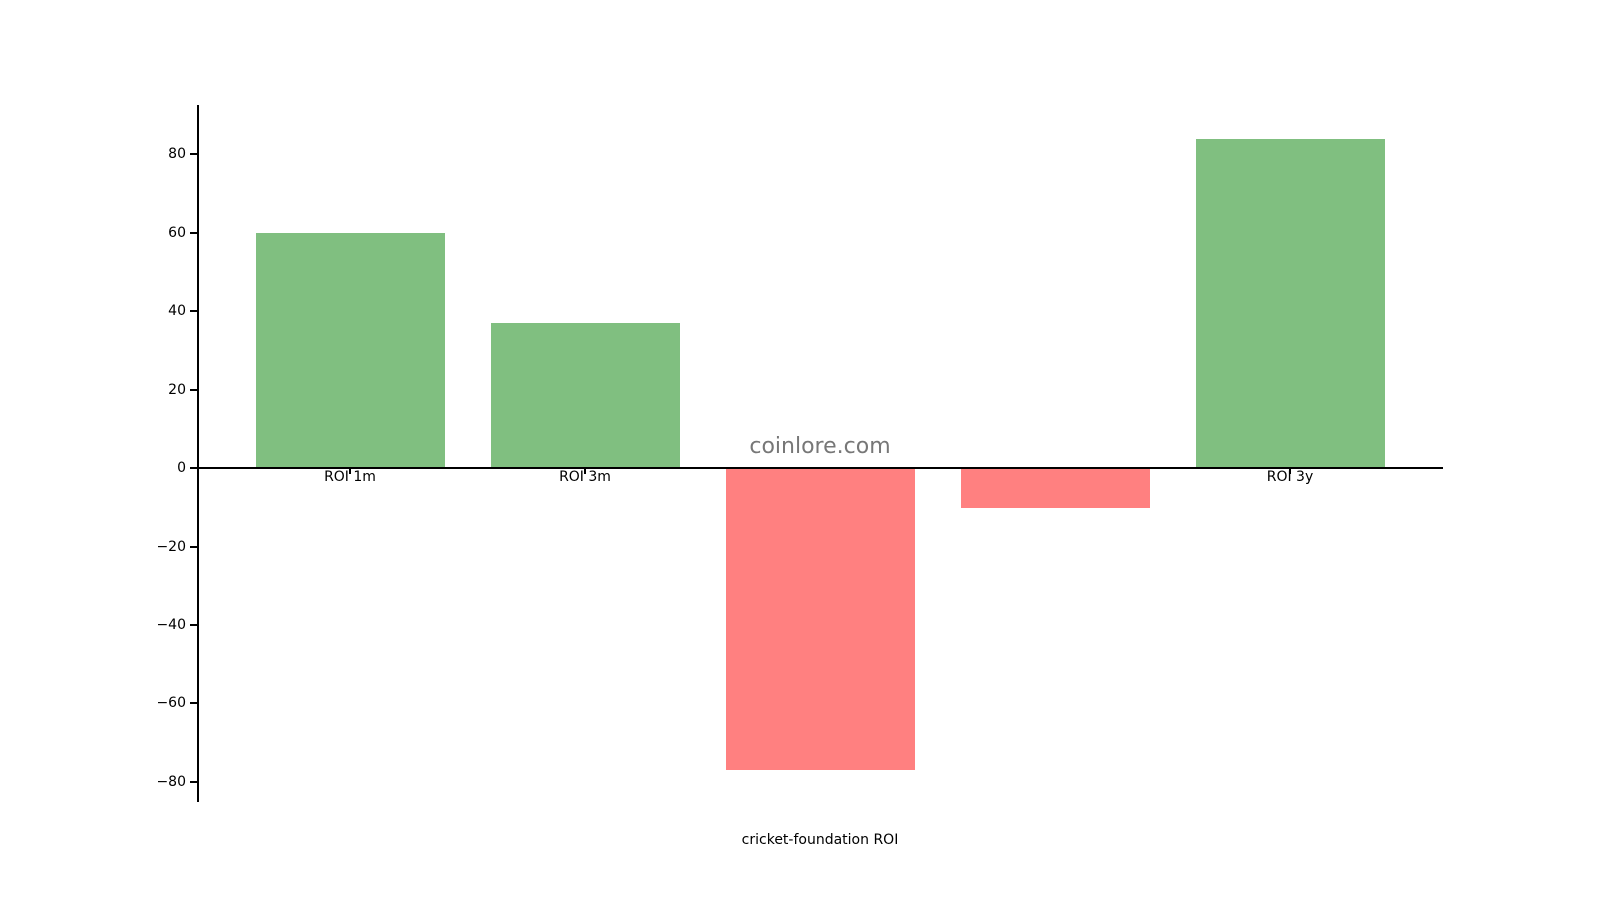 The width and height of the screenshot is (1600, 900). I want to click on y-tick-label: 80, so click(177, 154).